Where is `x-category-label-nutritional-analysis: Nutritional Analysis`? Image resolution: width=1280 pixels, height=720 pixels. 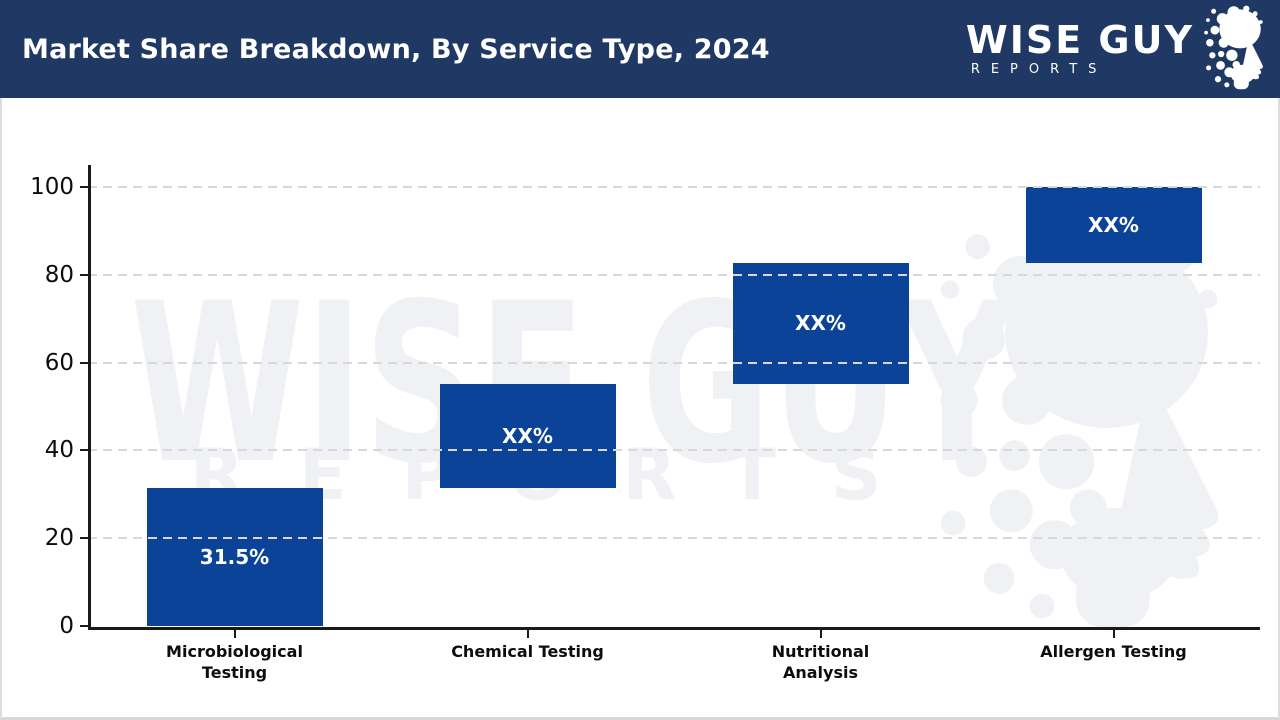
x-category-label-nutritional-analysis: Nutritional Analysis is located at coordinates (821, 663).